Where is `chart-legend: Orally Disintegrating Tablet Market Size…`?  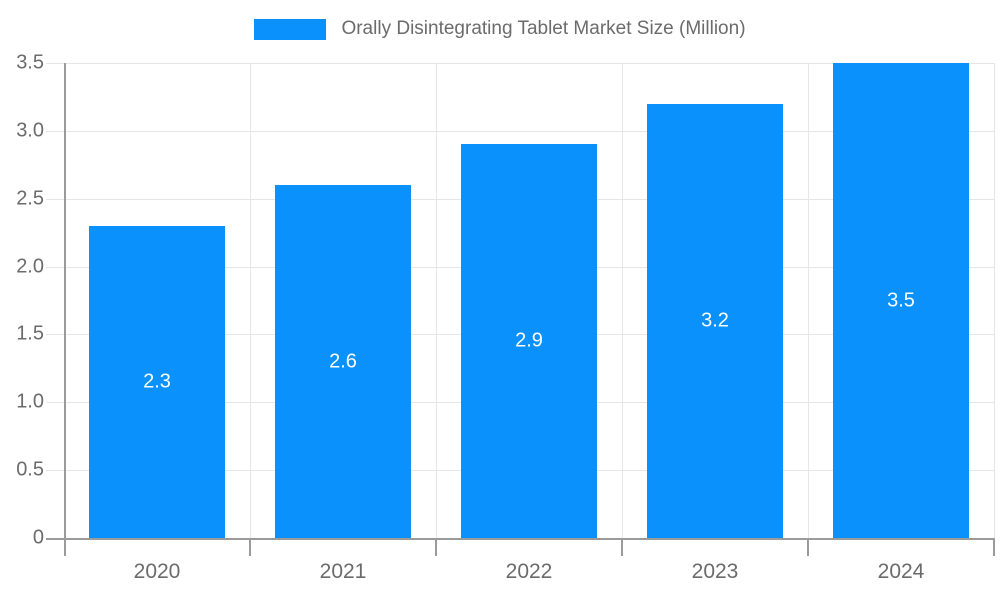
chart-legend: Orally Disintegrating Tablet Market Size… is located at coordinates (500, 29).